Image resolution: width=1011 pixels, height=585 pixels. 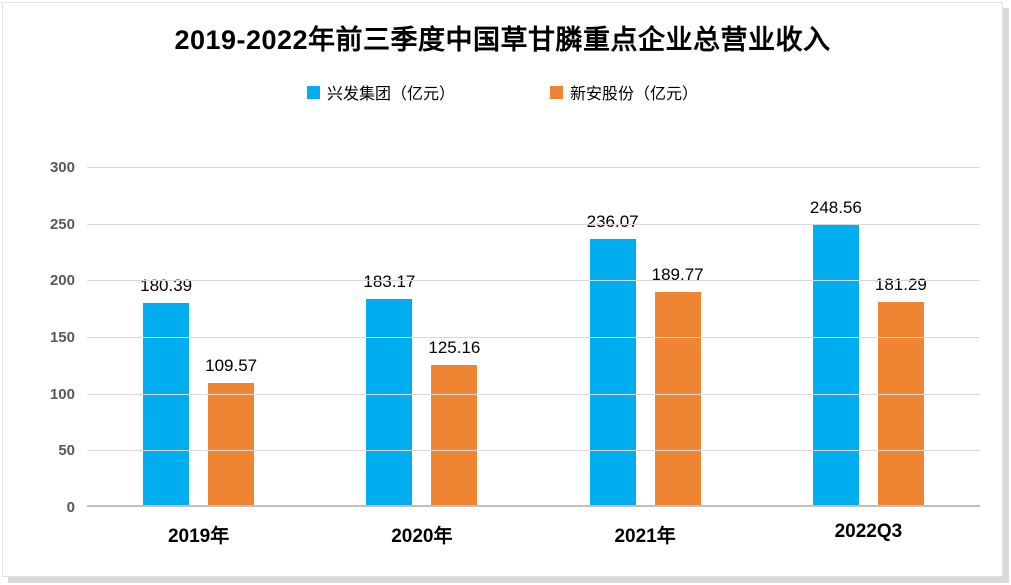 I want to click on bar-group: 183.17 125.16, so click(x=421, y=337).